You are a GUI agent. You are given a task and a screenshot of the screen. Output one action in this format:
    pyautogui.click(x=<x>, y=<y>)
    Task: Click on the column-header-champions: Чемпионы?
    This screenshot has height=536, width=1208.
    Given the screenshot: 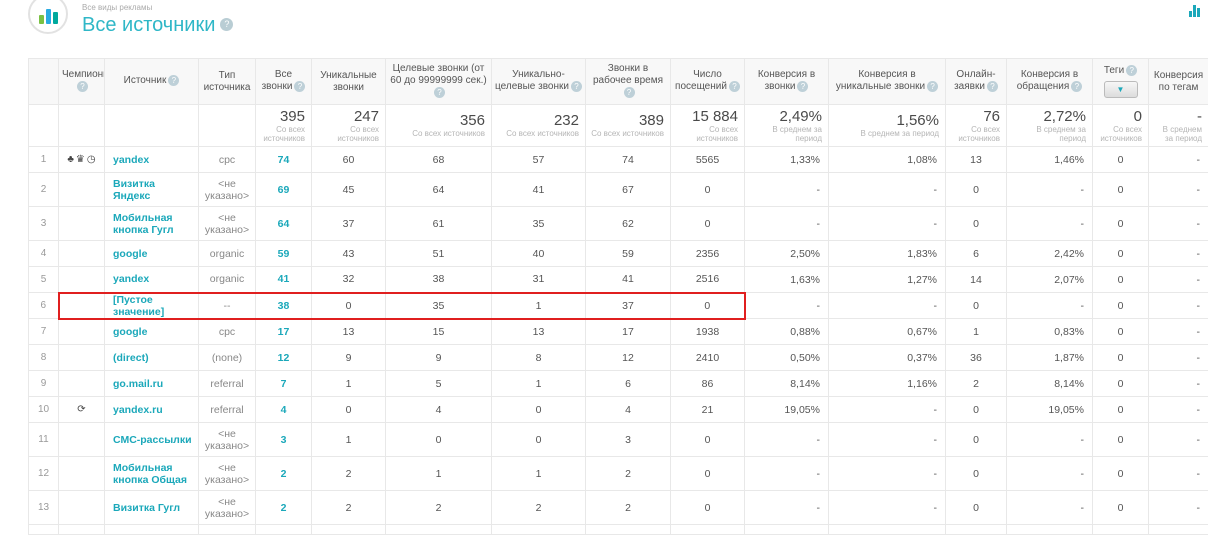 What is the action you would take?
    pyautogui.click(x=81, y=81)
    